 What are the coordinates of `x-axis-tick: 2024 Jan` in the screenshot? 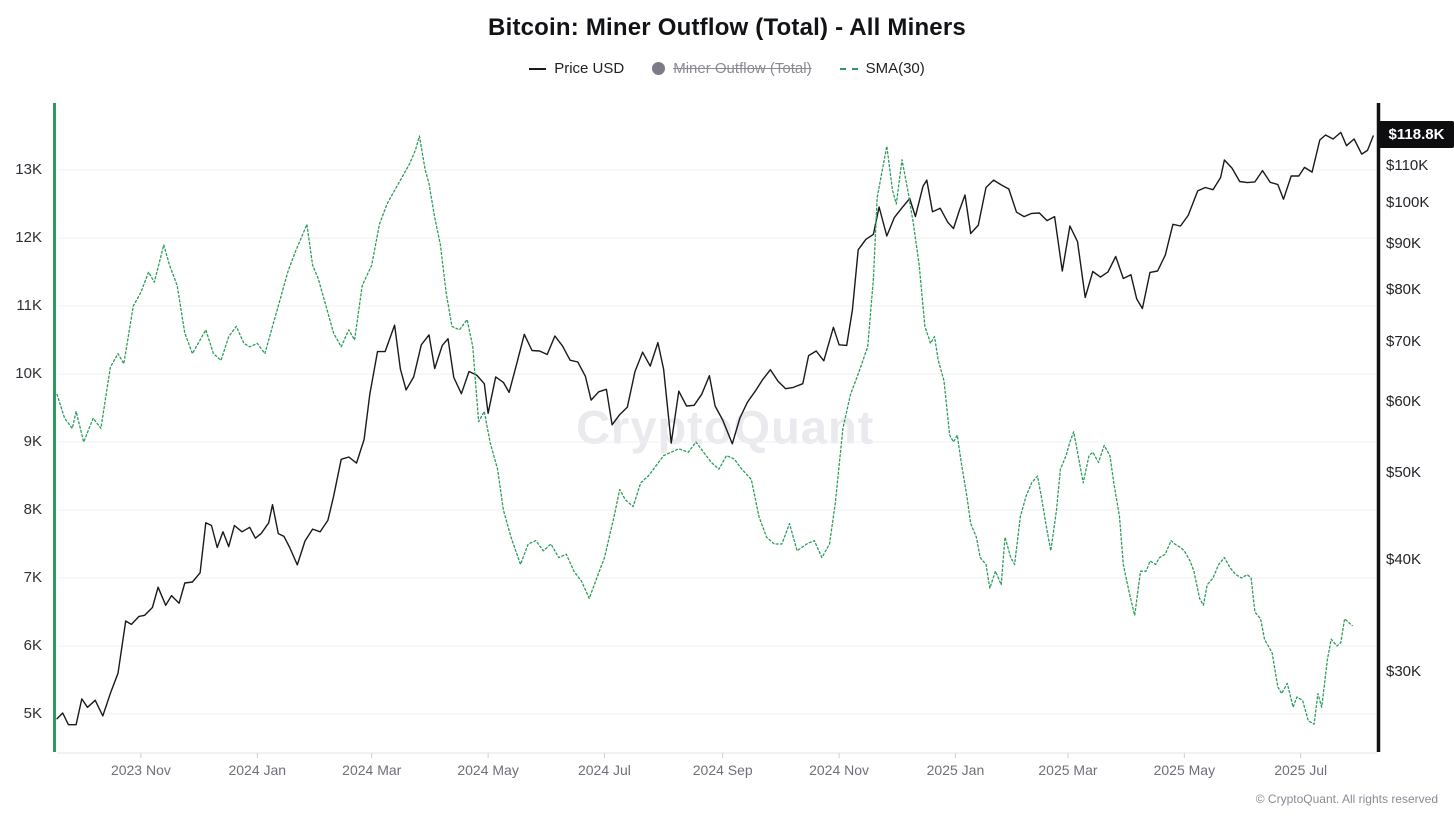 It's located at (257, 770).